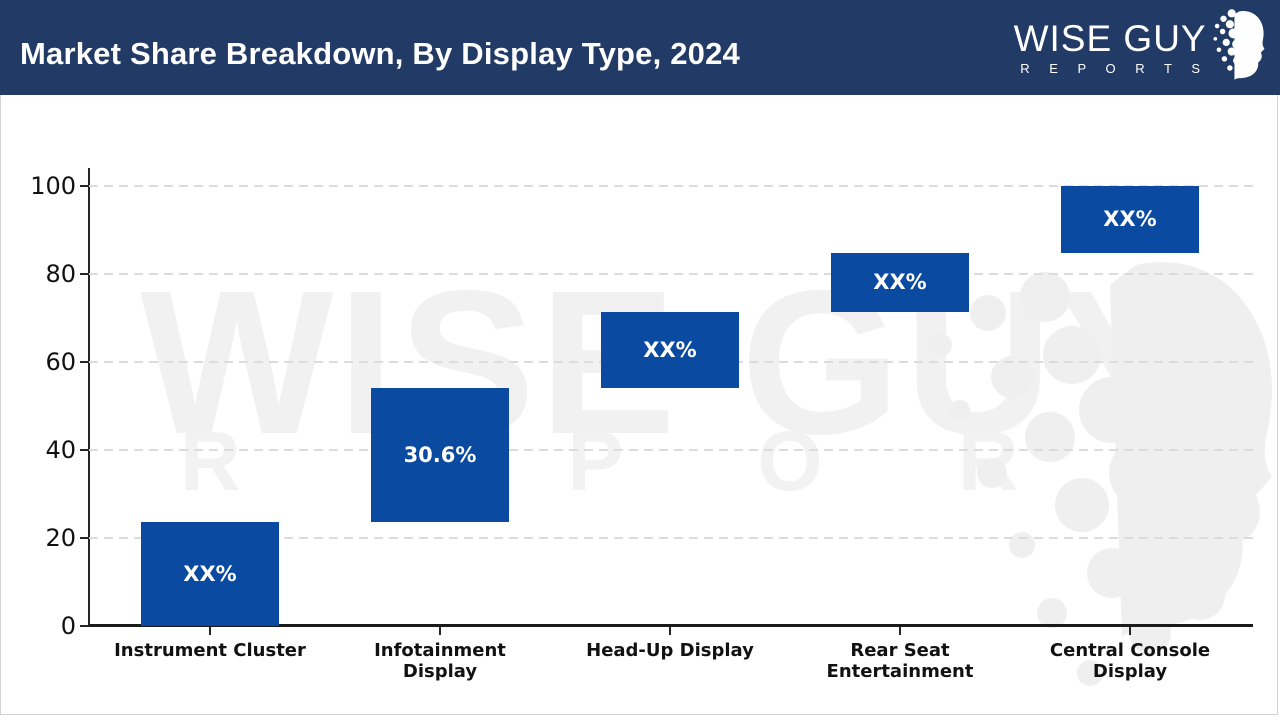  I want to click on bar-rear-seat-entertainment: XX%, so click(900, 282).